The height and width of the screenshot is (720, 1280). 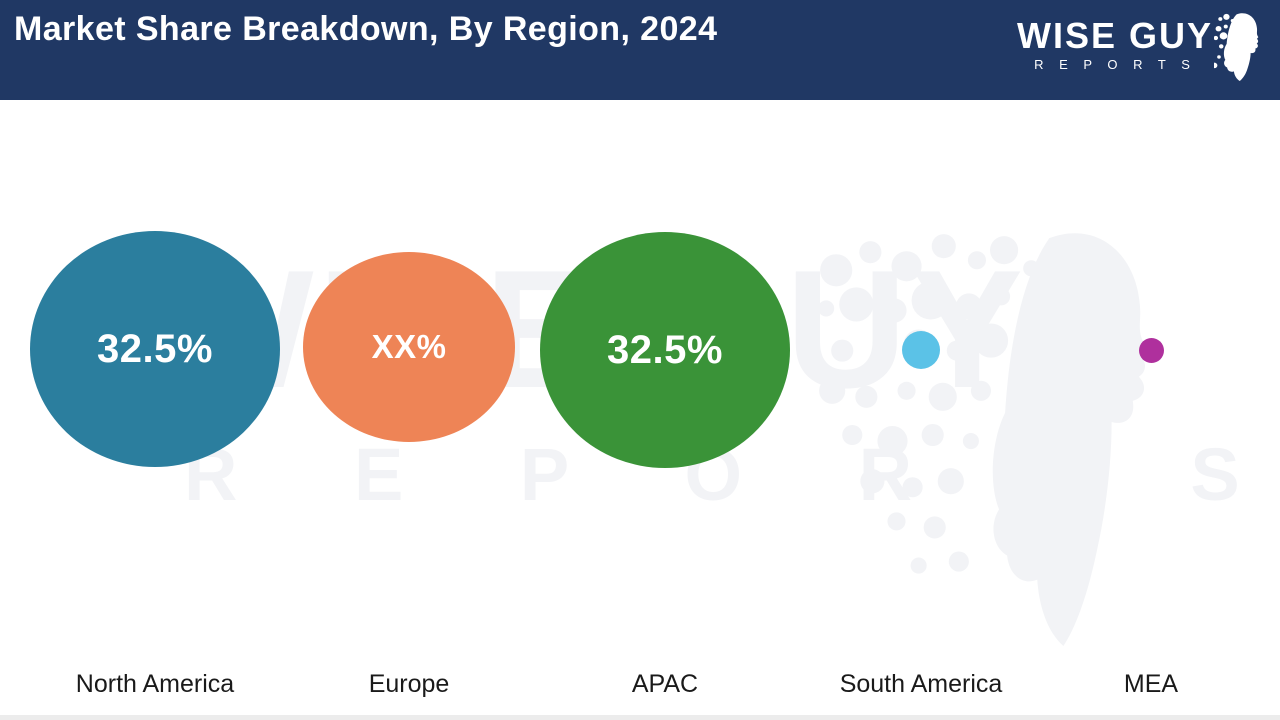 I want to click on logo-wordmark: WISE GUY, so click(x=1114, y=35).